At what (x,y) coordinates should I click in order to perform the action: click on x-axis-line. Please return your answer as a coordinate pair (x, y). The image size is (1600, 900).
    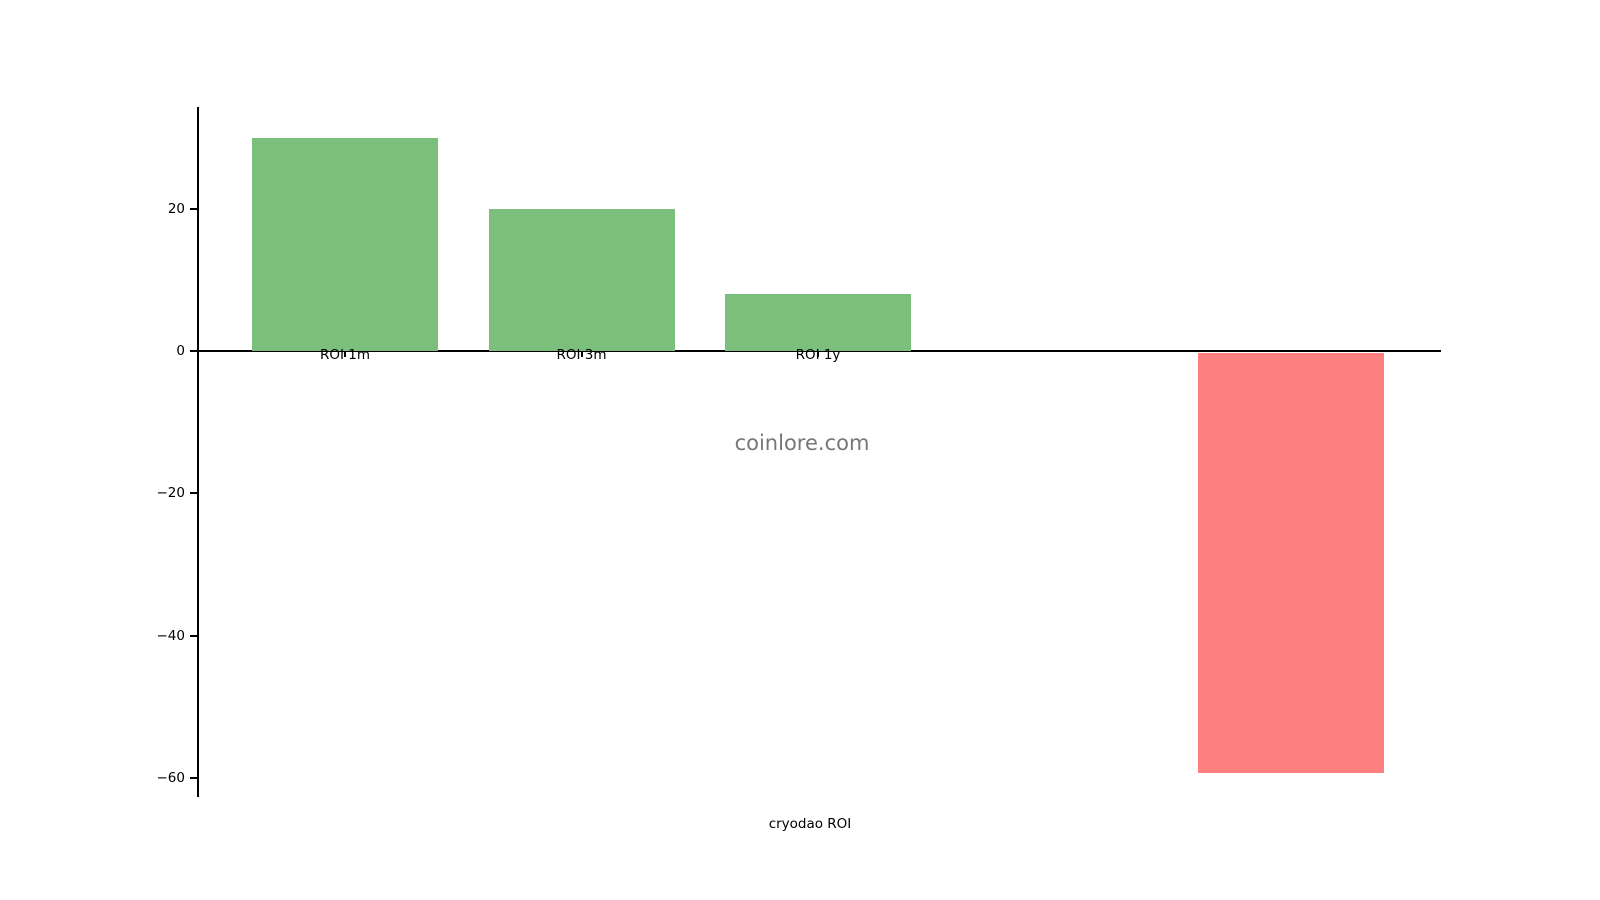
    Looking at the image, I should click on (819, 351).